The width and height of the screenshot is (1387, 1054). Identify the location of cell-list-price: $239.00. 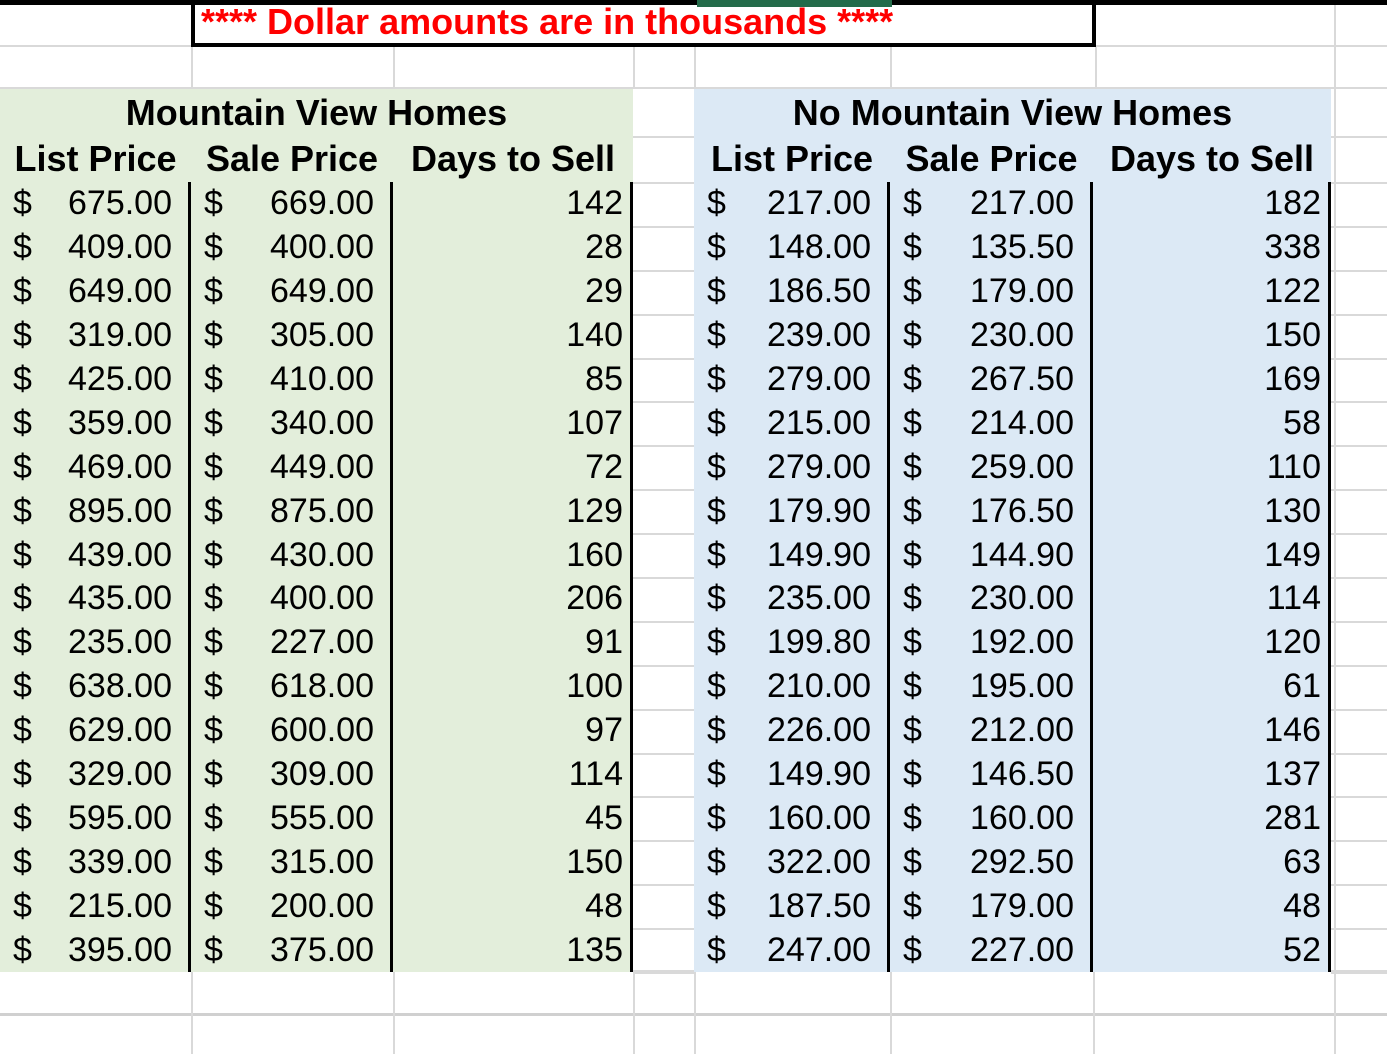
(792, 335).